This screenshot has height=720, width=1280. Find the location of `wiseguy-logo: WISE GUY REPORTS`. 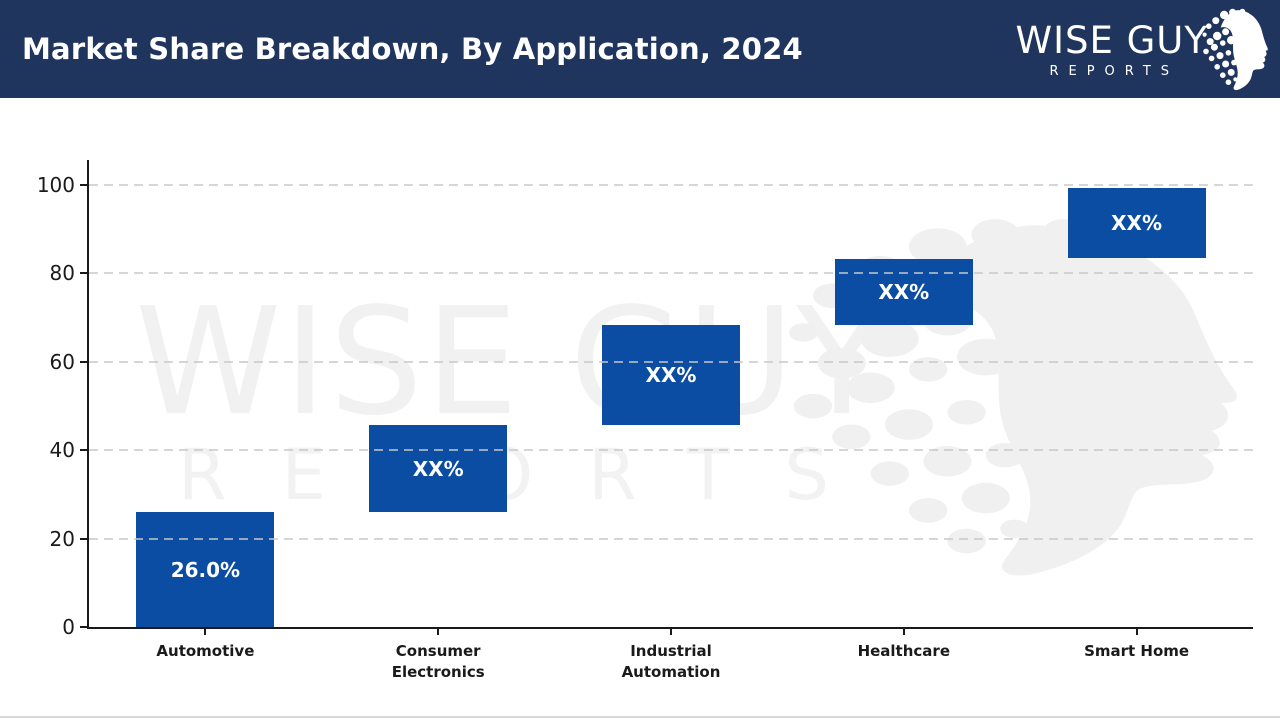

wiseguy-logo: WISE GUY REPORTS is located at coordinates (1143, 50).